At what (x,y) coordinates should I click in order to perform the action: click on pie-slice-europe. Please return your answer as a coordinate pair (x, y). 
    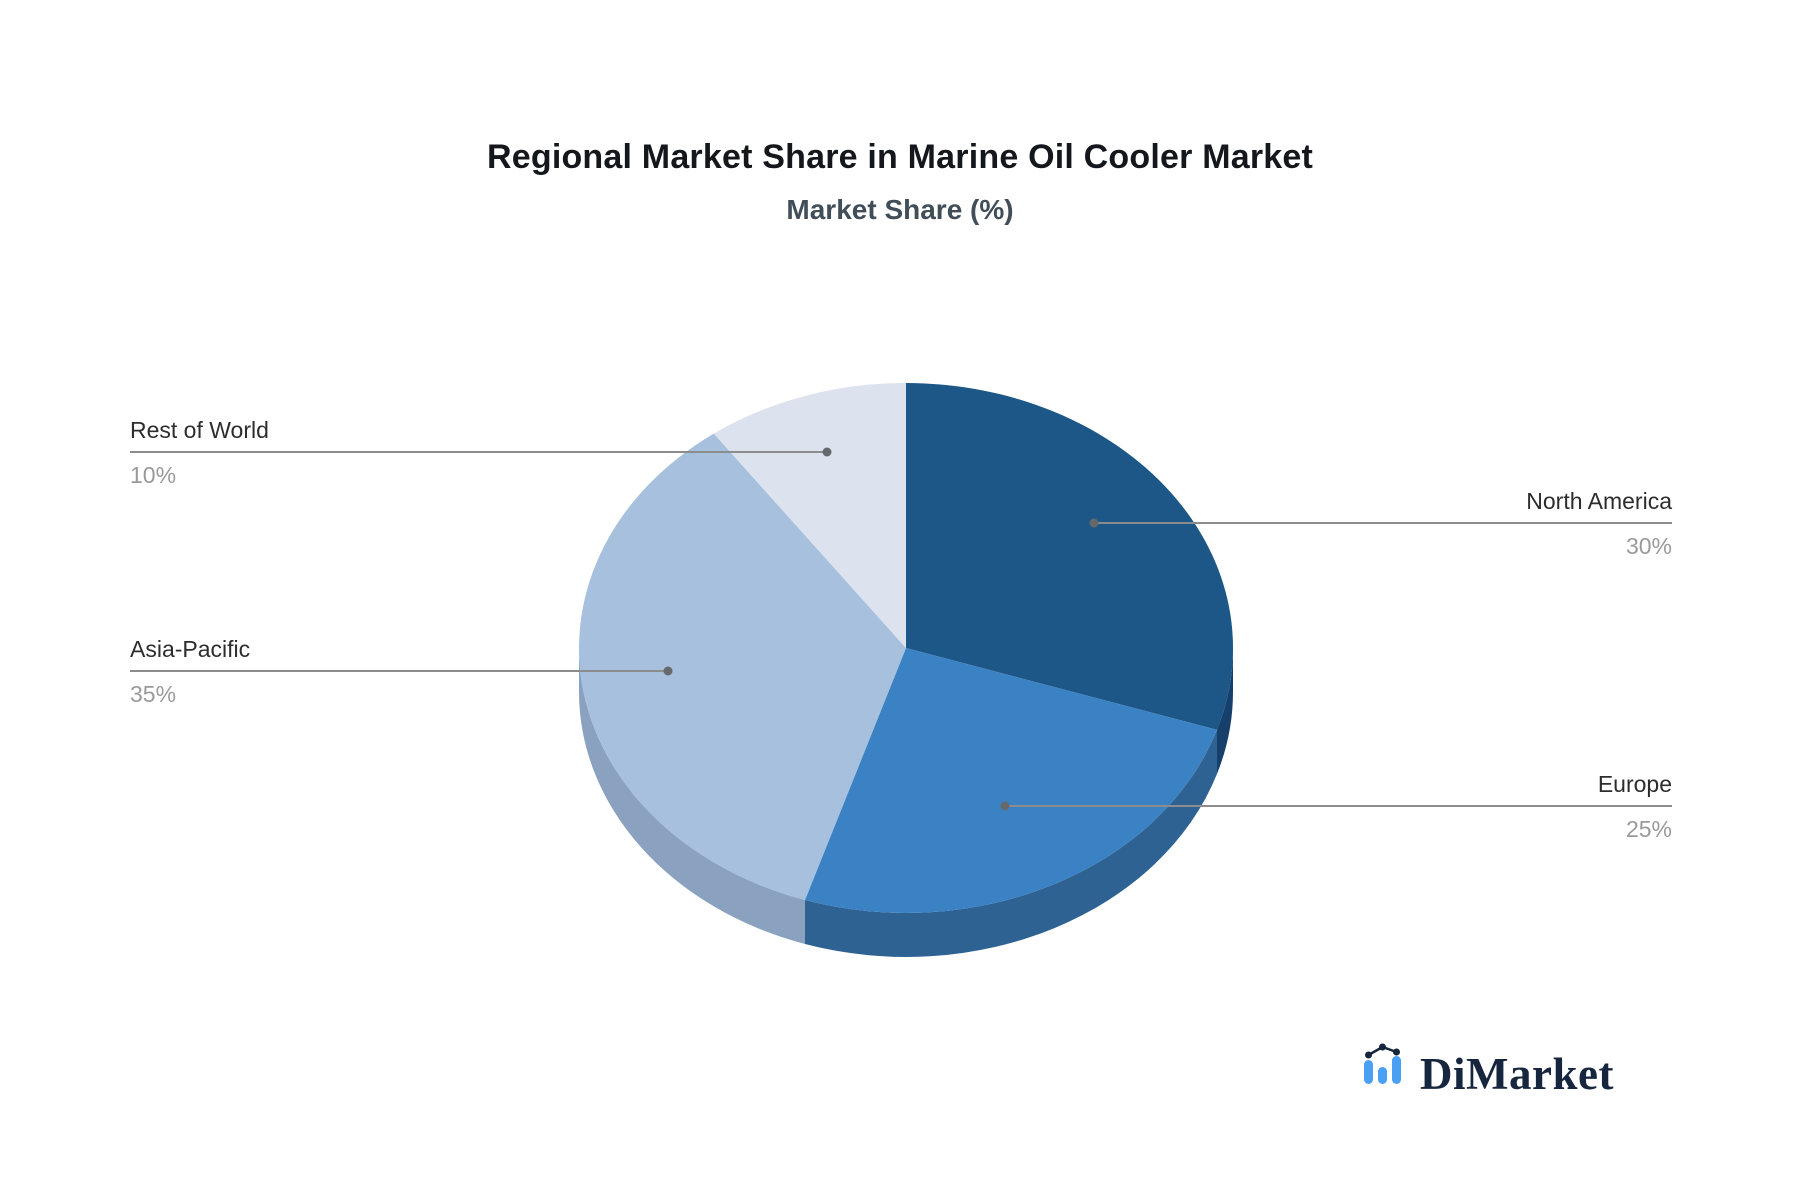
    Looking at the image, I should click on (1011, 780).